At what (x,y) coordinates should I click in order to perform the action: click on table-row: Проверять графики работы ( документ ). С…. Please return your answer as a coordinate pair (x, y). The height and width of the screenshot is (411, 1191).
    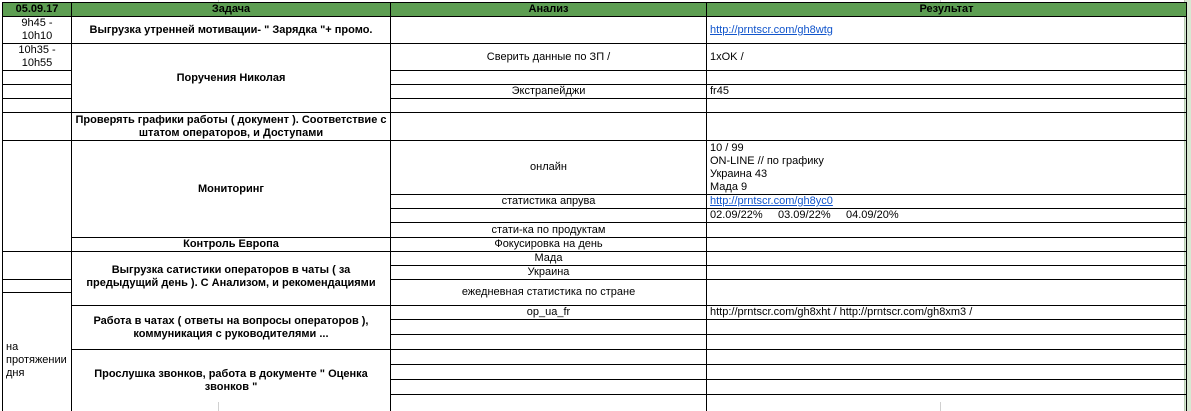
    Looking at the image, I should click on (594, 126).